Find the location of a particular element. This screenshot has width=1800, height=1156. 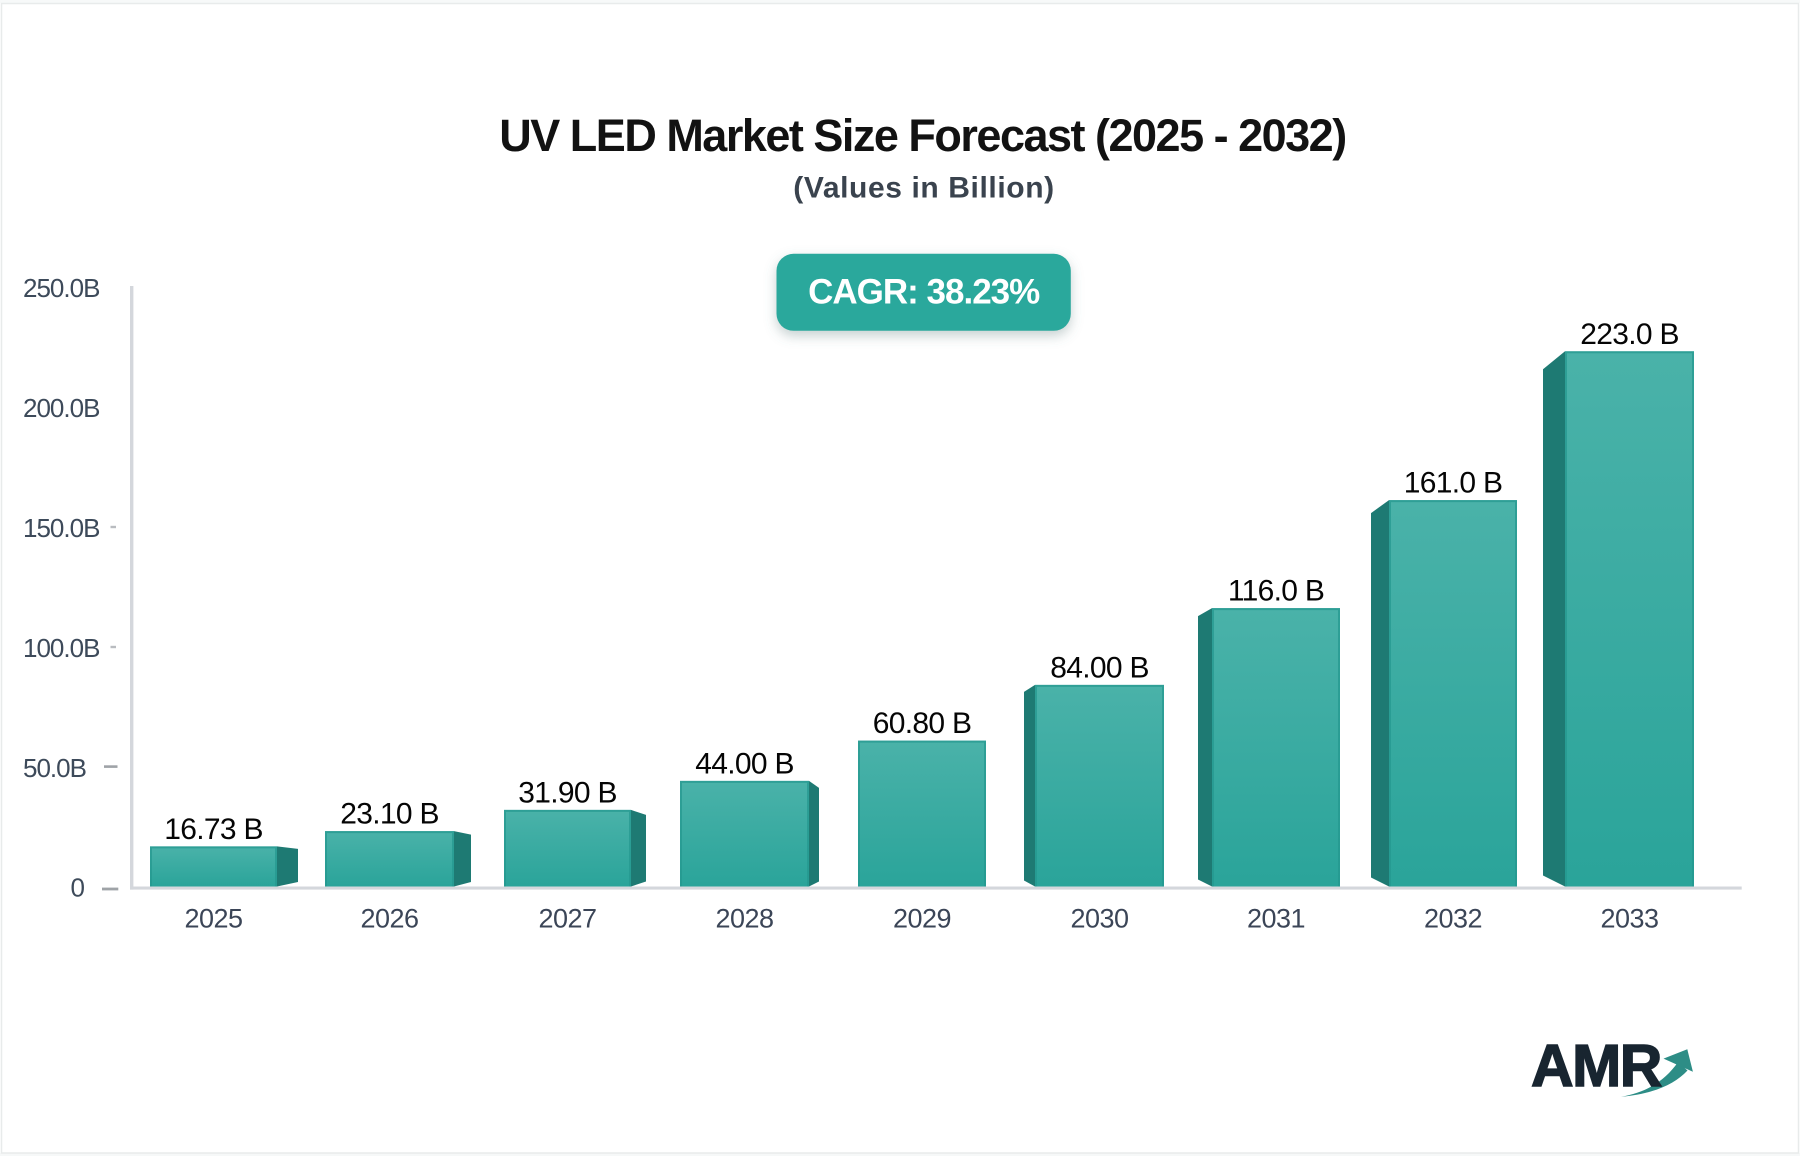

svg-text: 150.0B is located at coordinates (61, 528).